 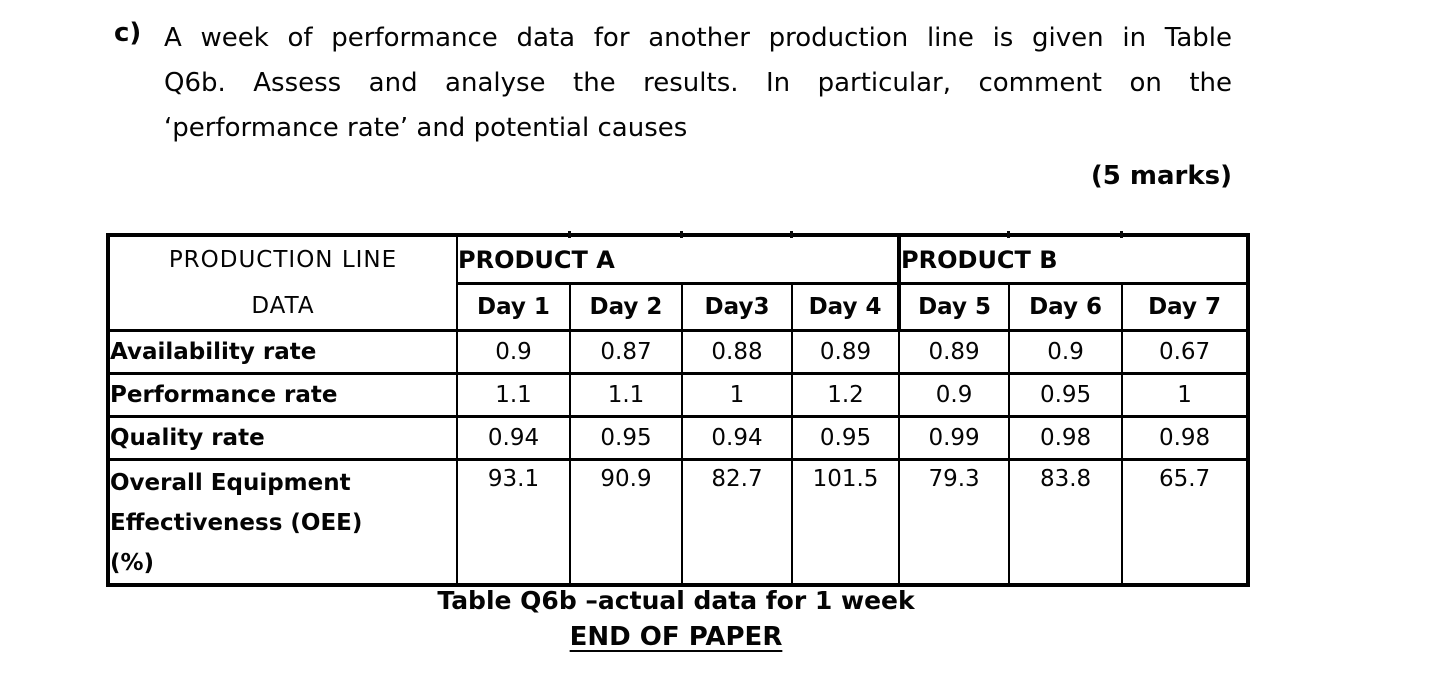 I want to click on value-cell: 82.7, so click(x=737, y=522).